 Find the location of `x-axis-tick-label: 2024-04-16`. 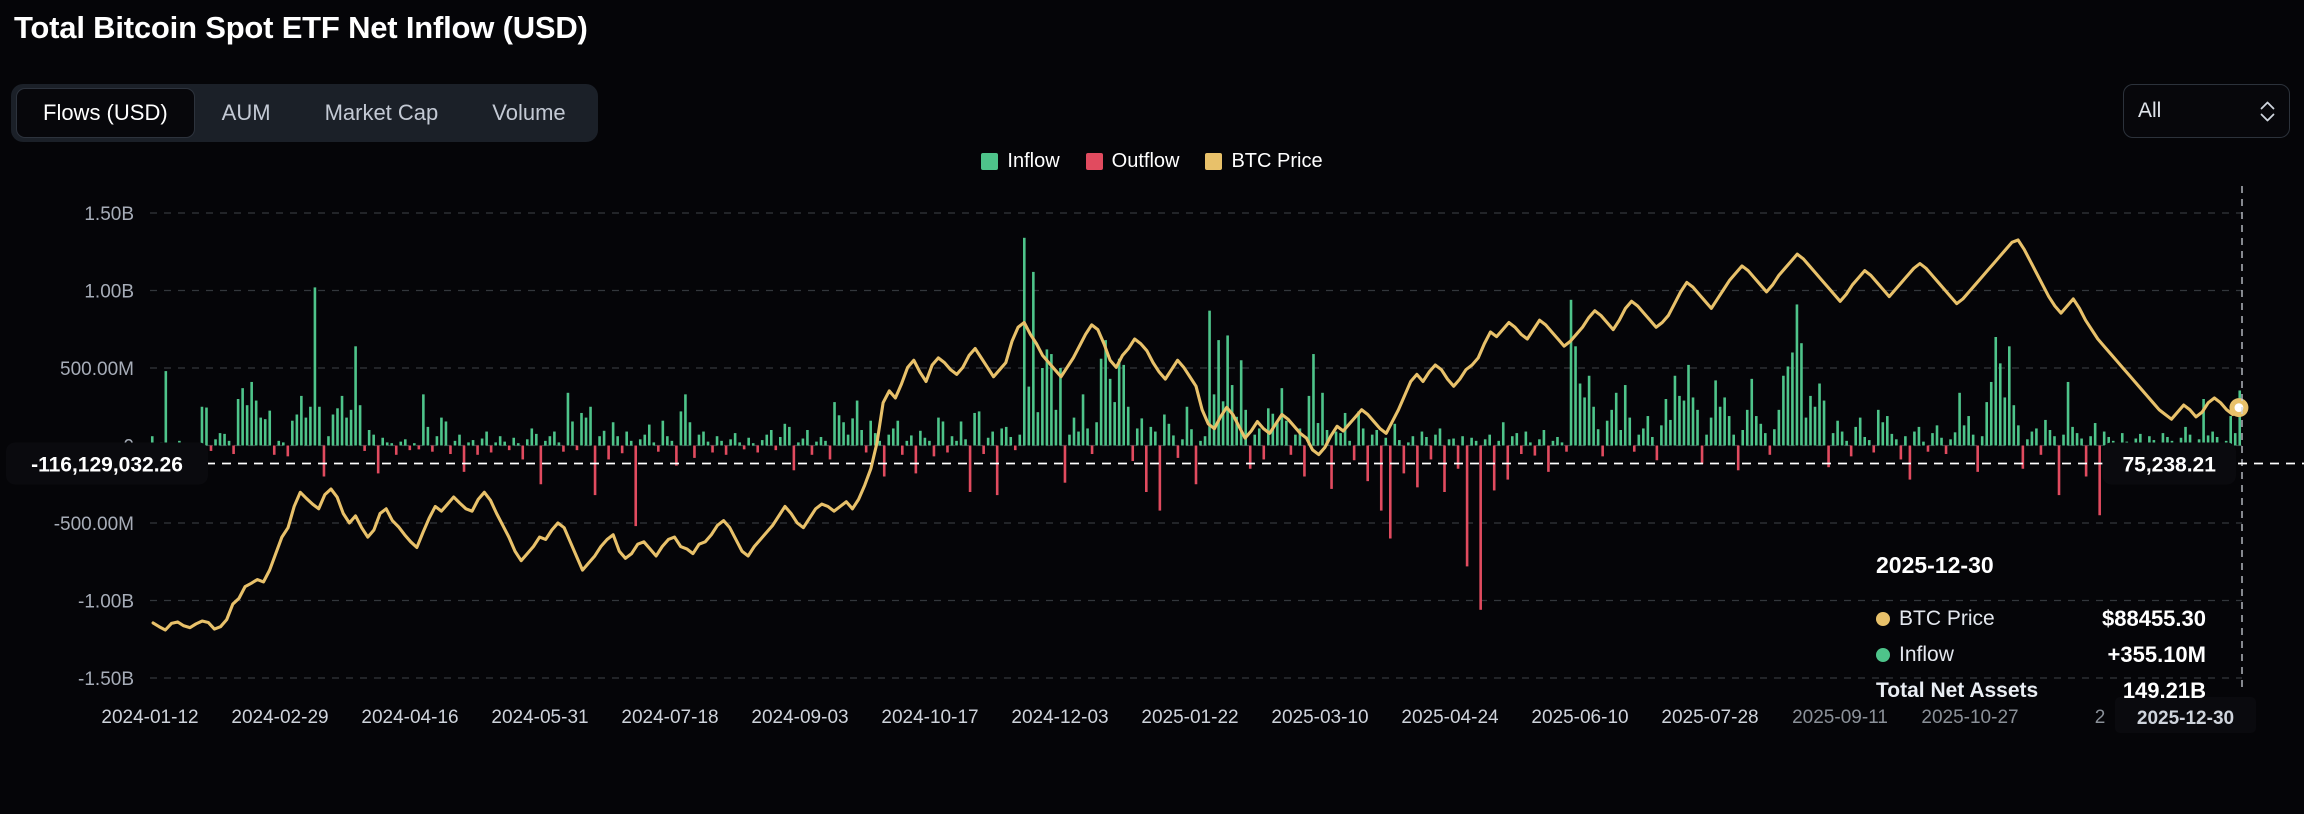

x-axis-tick-label: 2024-04-16 is located at coordinates (409, 717).